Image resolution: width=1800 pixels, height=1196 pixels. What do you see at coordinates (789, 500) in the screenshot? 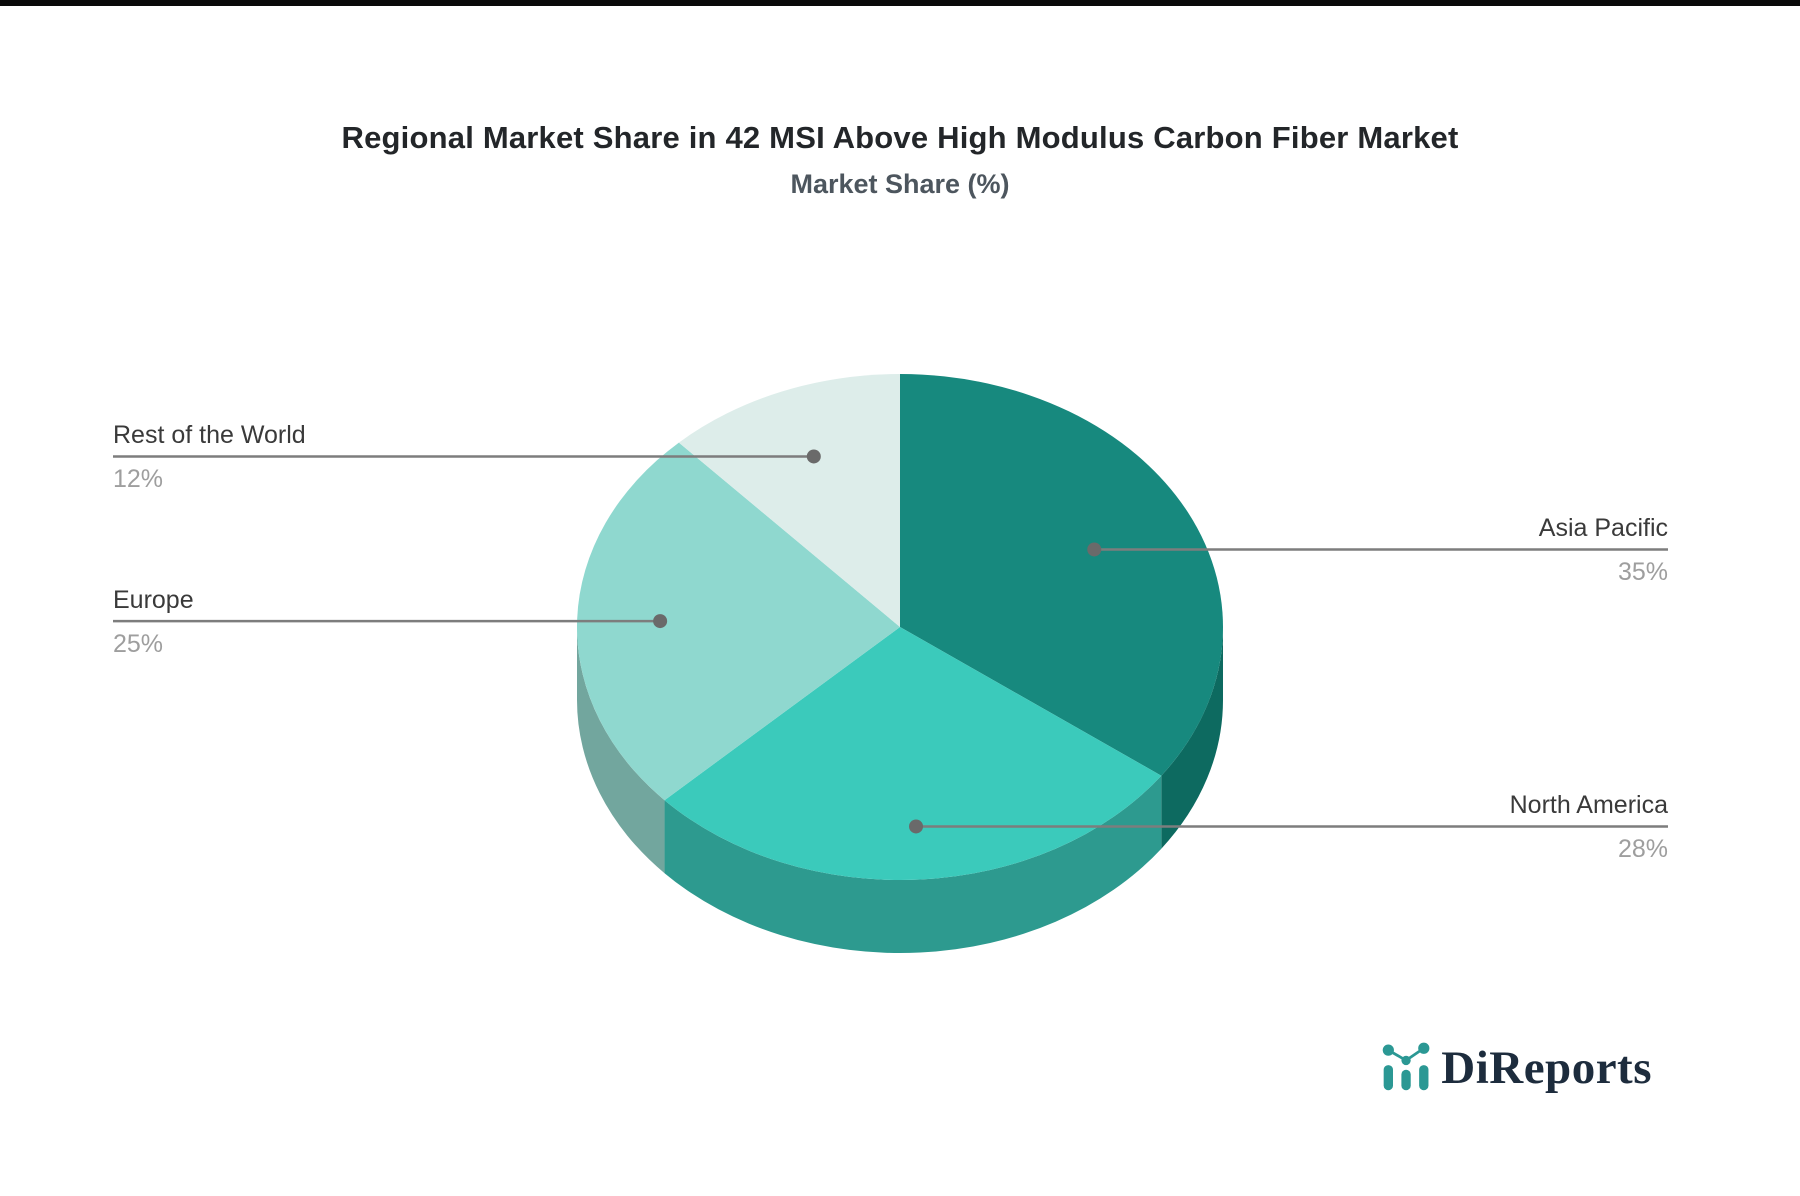
I see `pie-slice-rest-of-the-world` at bounding box center [789, 500].